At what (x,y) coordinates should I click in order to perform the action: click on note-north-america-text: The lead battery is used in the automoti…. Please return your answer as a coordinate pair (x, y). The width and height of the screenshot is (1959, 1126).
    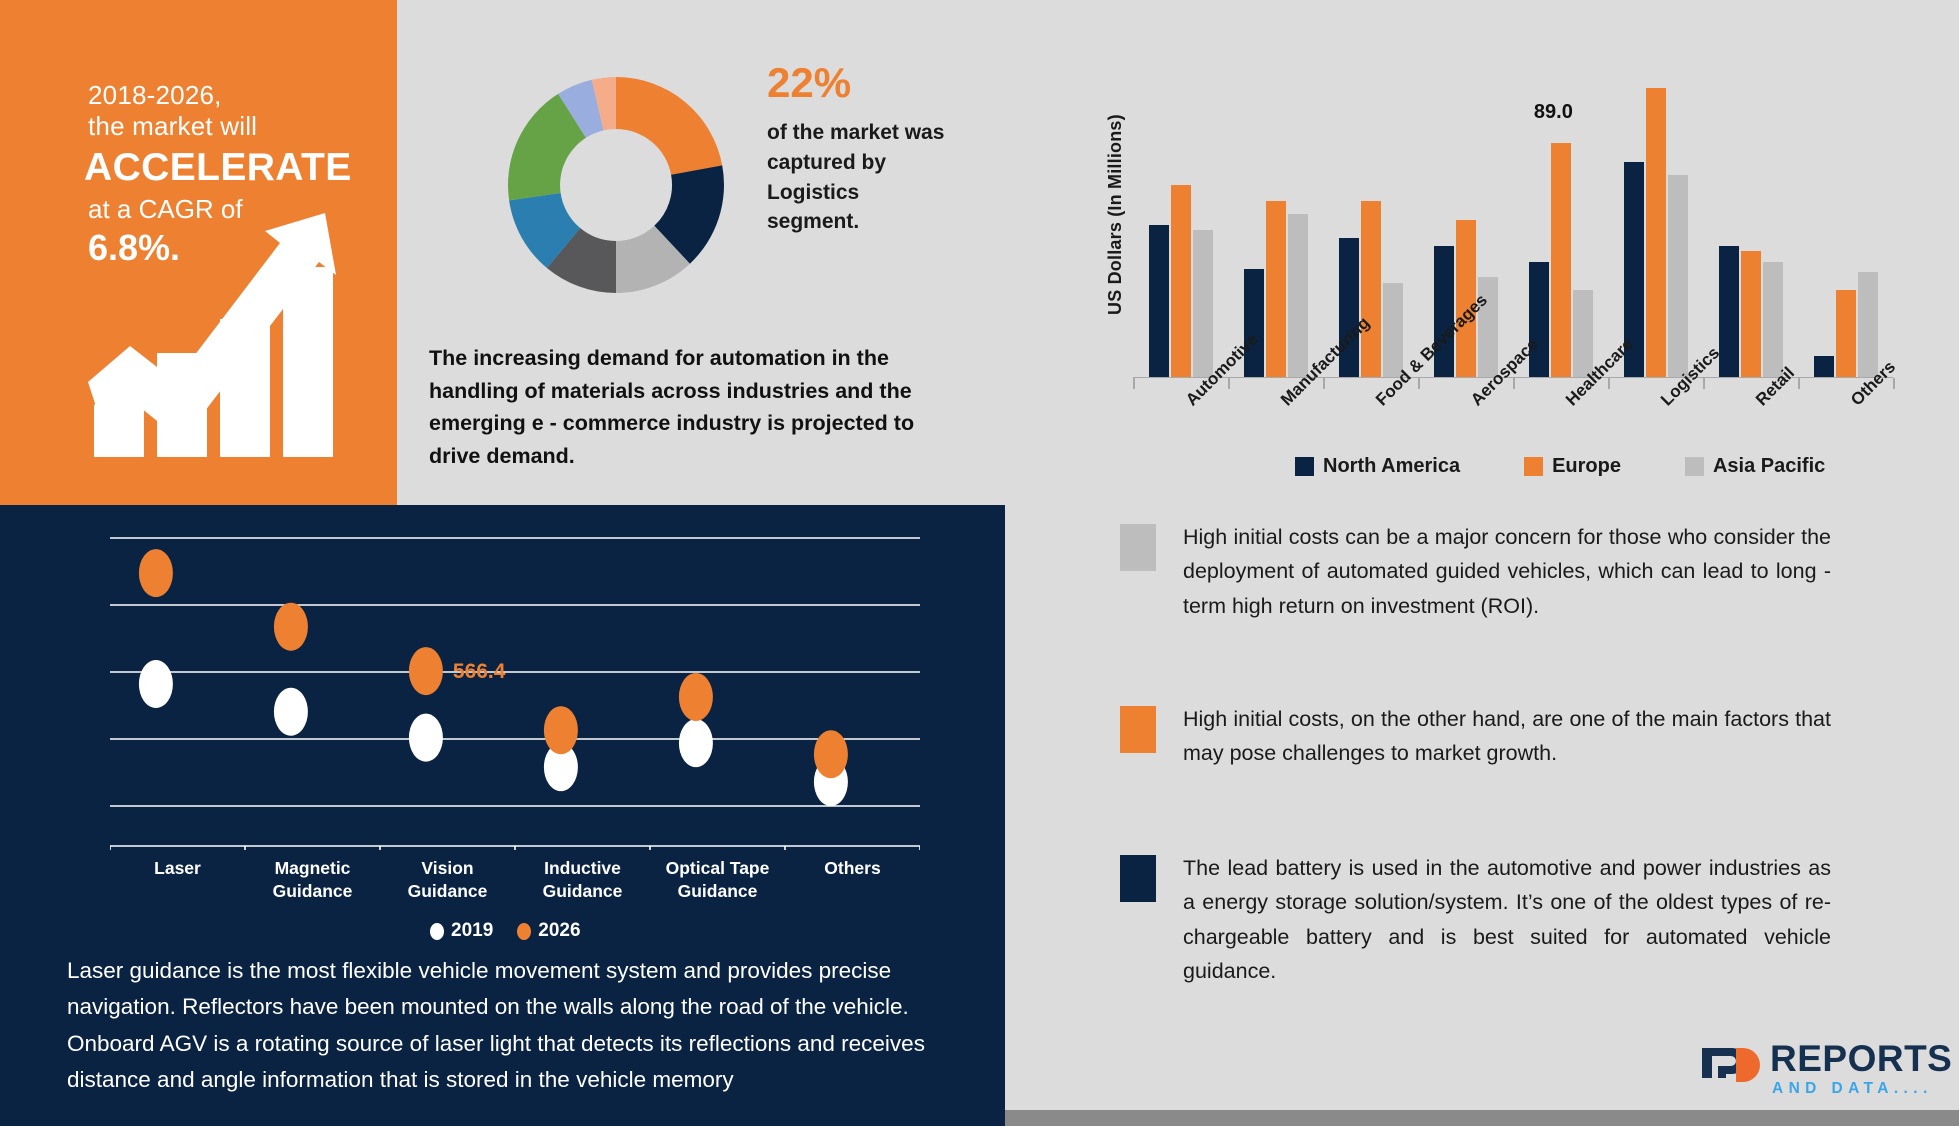
    Looking at the image, I should click on (1507, 920).